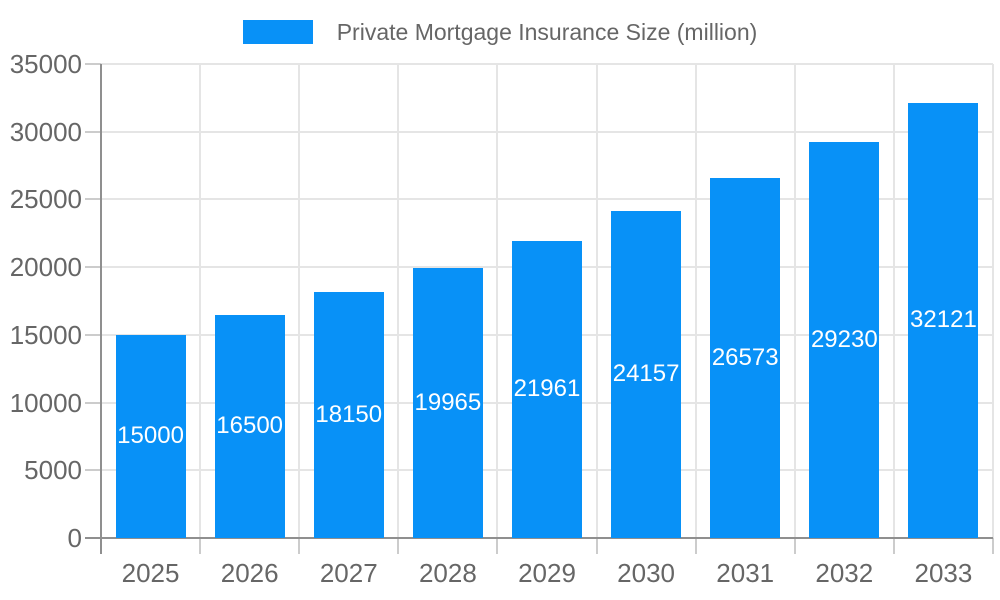  What do you see at coordinates (745, 573) in the screenshot?
I see `x-axis-tick-label: 2031` at bounding box center [745, 573].